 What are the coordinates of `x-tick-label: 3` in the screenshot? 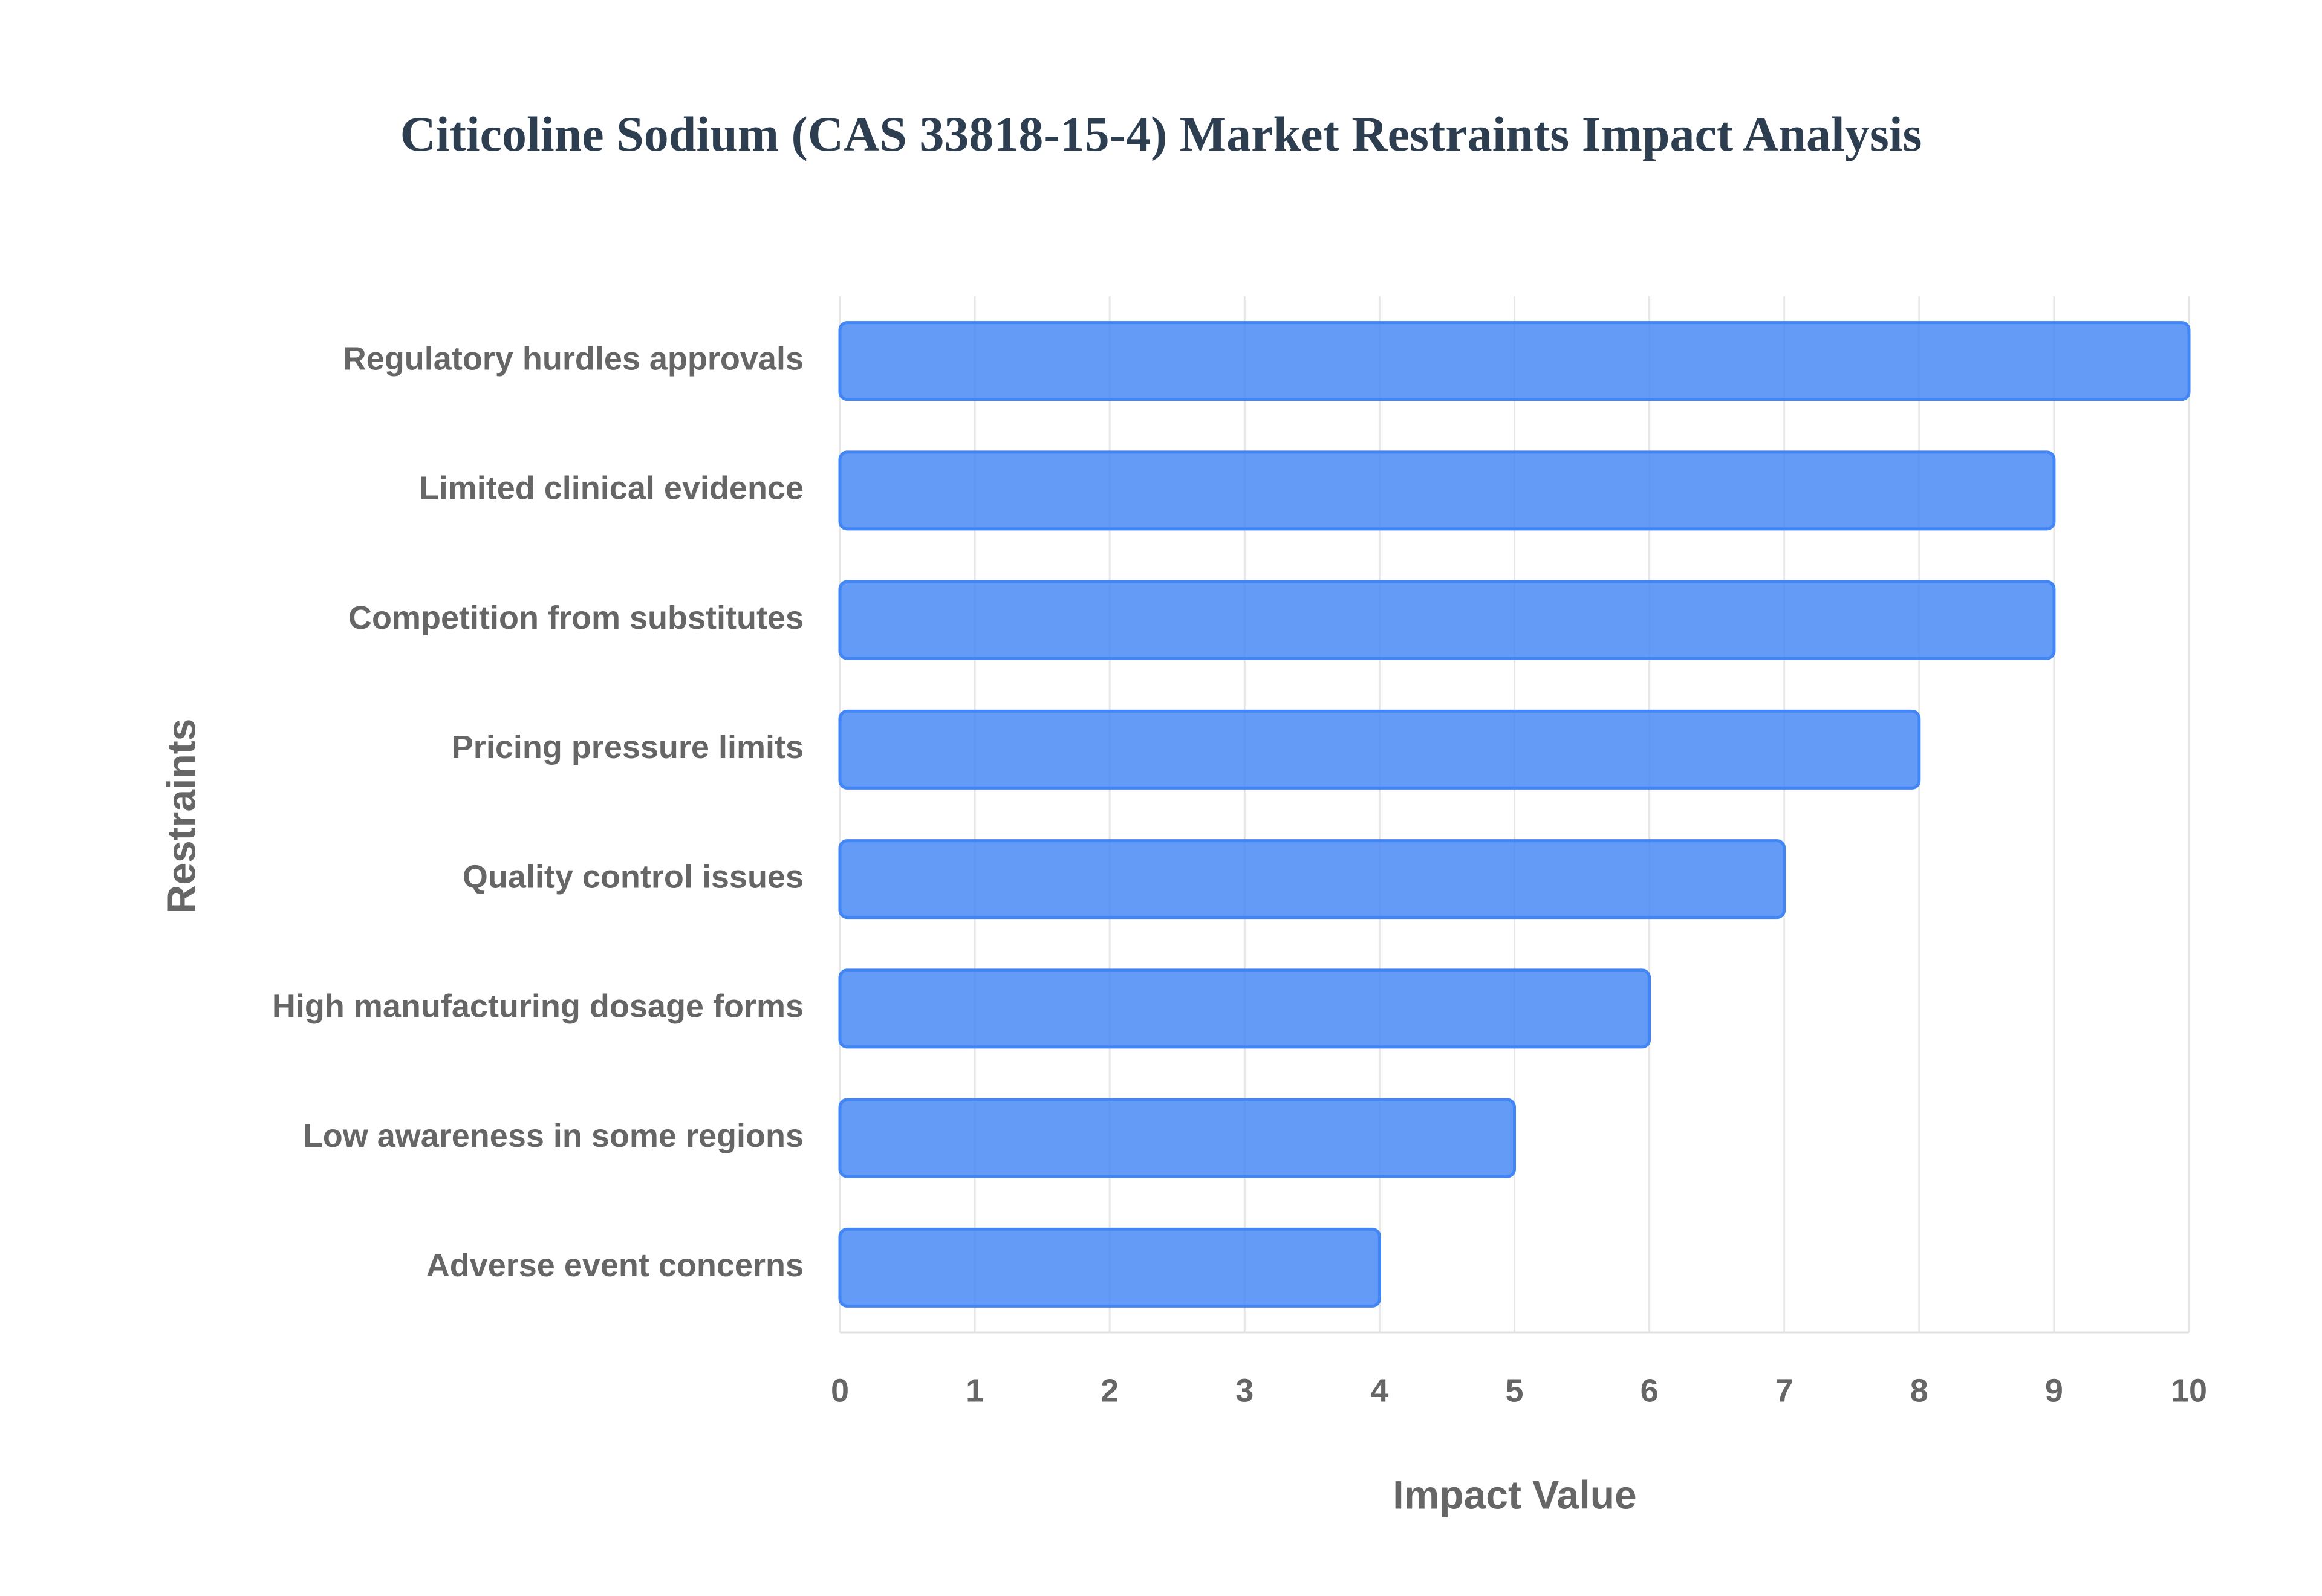 It's located at (1244, 1390).